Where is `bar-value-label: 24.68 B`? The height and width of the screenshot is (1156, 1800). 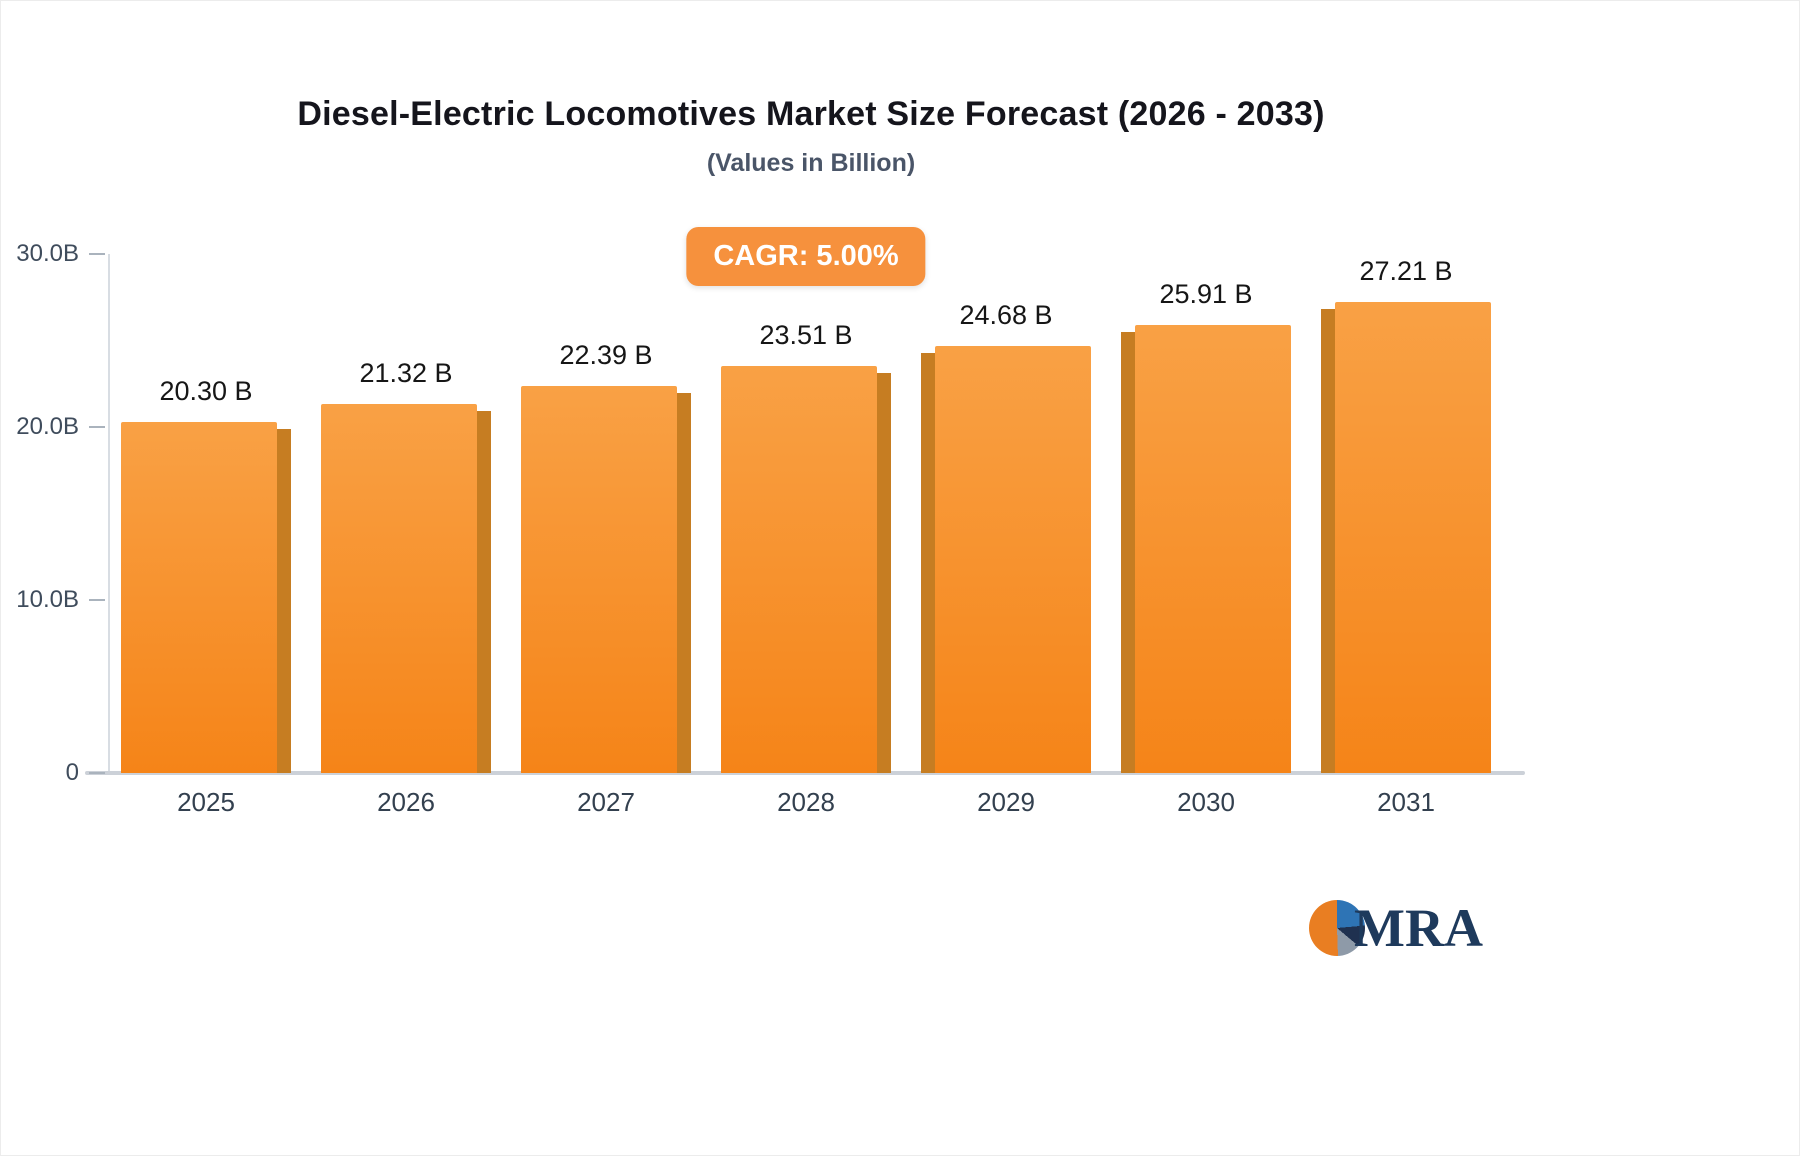
bar-value-label: 24.68 B is located at coordinates (1006, 315).